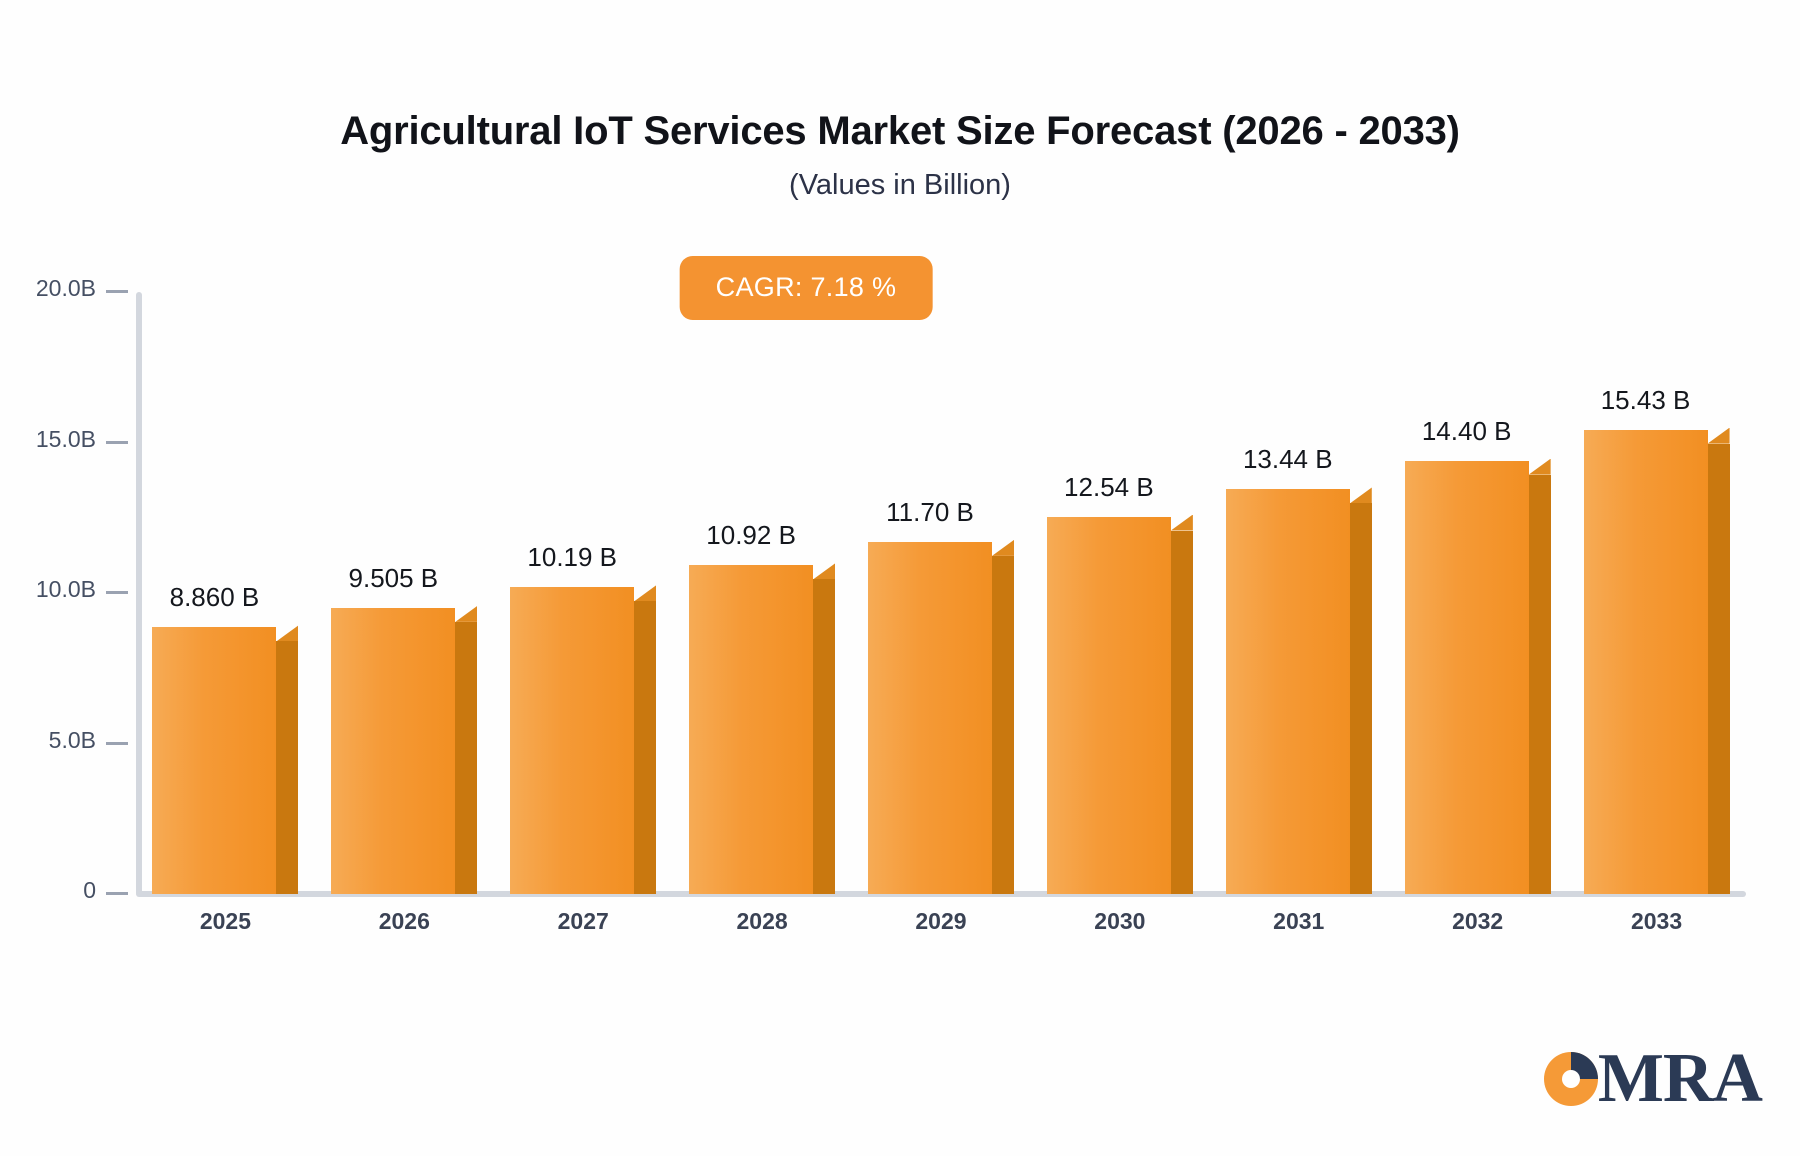 The height and width of the screenshot is (1156, 1800). What do you see at coordinates (1299, 921) in the screenshot?
I see `x-axis-label: 2031` at bounding box center [1299, 921].